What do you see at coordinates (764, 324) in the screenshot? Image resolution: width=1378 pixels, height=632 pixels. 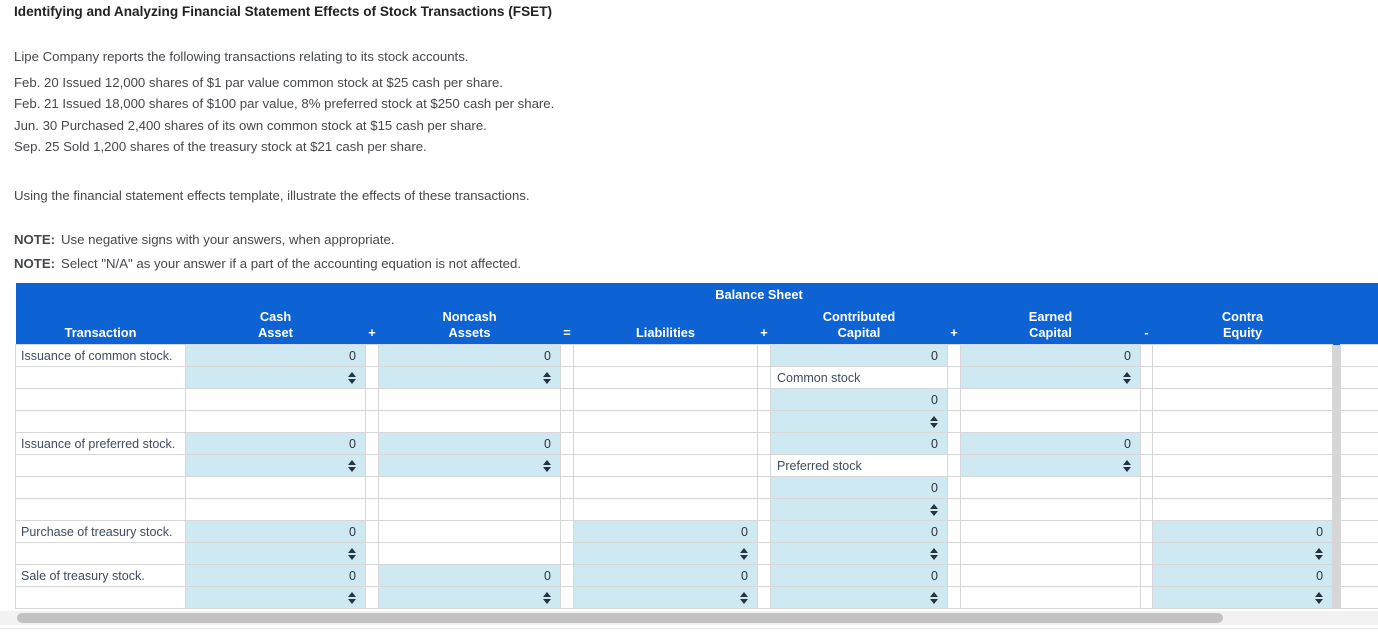 I see `column-header-op-plus-2: +` at bounding box center [764, 324].